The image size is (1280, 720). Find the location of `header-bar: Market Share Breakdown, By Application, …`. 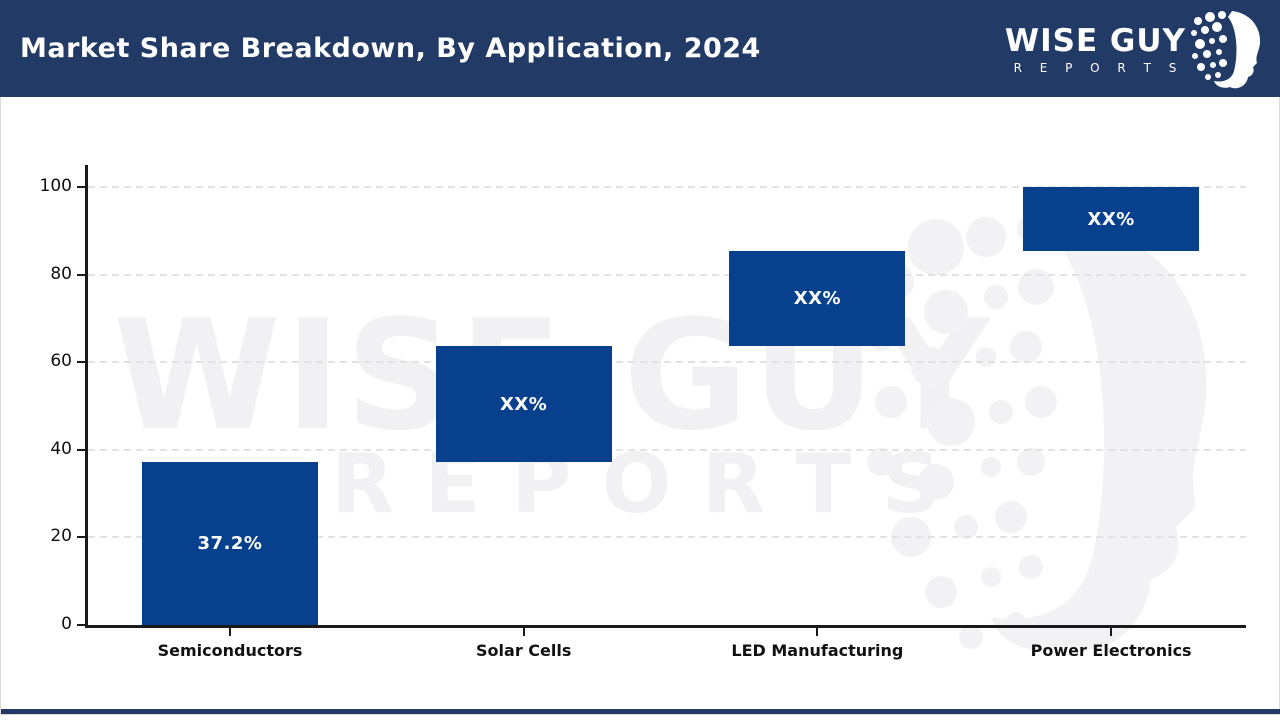

header-bar: Market Share Breakdown, By Application, … is located at coordinates (640, 48).